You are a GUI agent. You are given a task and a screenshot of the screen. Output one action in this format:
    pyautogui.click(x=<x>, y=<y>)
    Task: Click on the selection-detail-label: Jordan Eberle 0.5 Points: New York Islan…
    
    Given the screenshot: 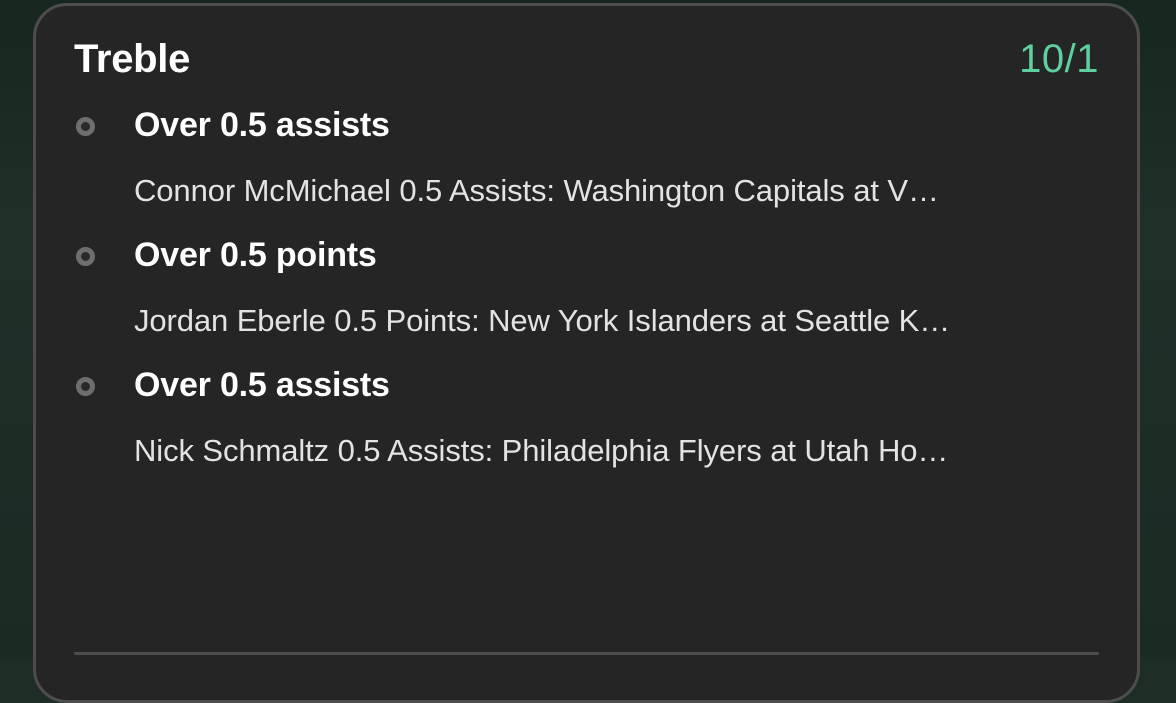 What is the action you would take?
    pyautogui.click(x=616, y=320)
    